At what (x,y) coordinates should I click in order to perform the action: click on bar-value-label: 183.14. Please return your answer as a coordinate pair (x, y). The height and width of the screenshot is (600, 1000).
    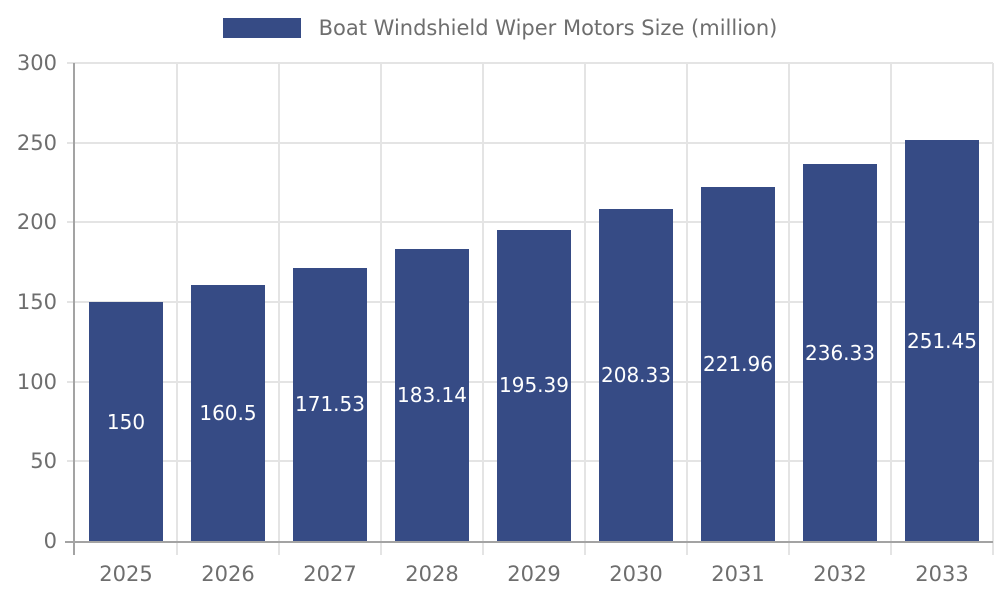
    Looking at the image, I should click on (432, 395).